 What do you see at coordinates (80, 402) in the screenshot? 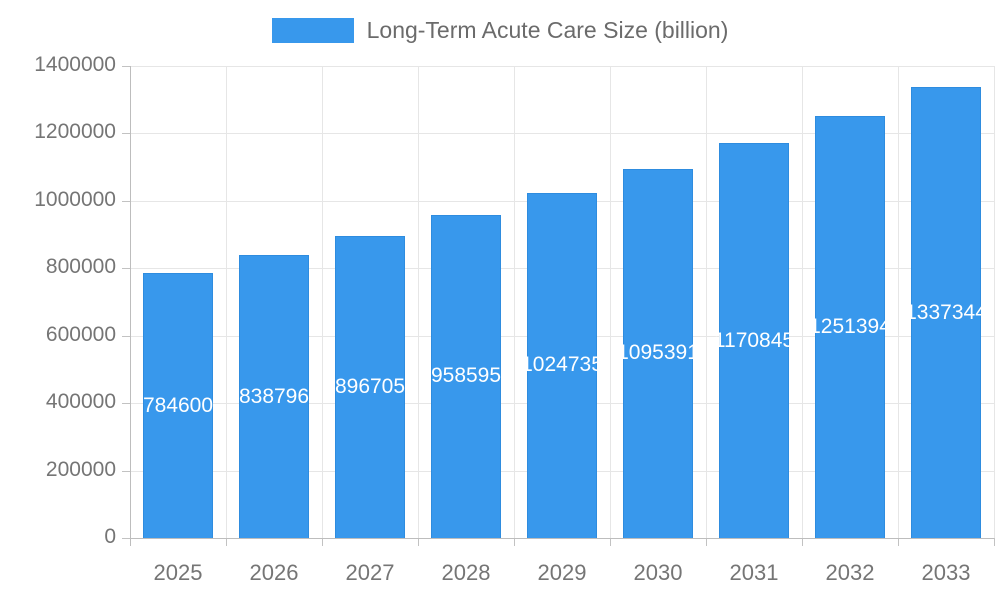
I see `y-axis-tick-label: 400000` at bounding box center [80, 402].